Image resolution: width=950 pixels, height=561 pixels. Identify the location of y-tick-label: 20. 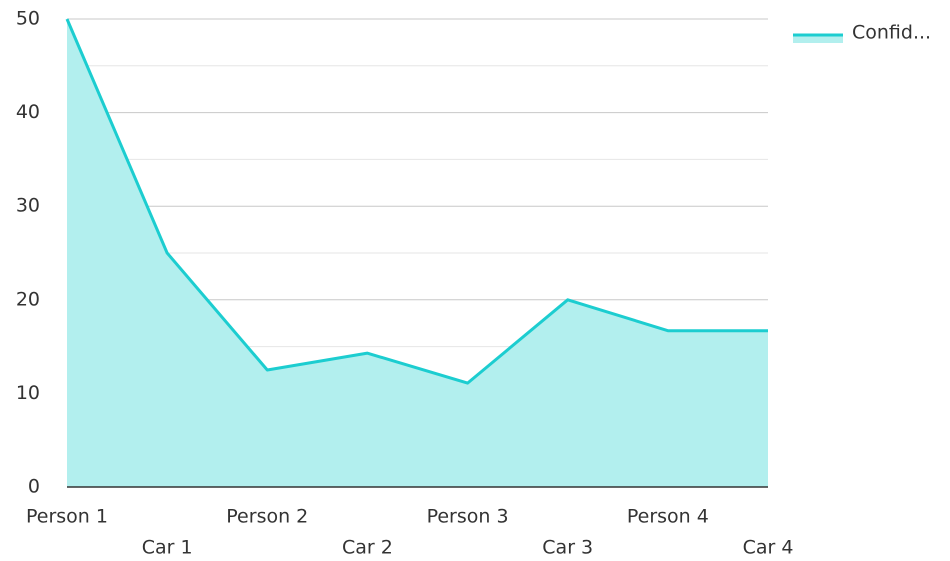
(28, 299).